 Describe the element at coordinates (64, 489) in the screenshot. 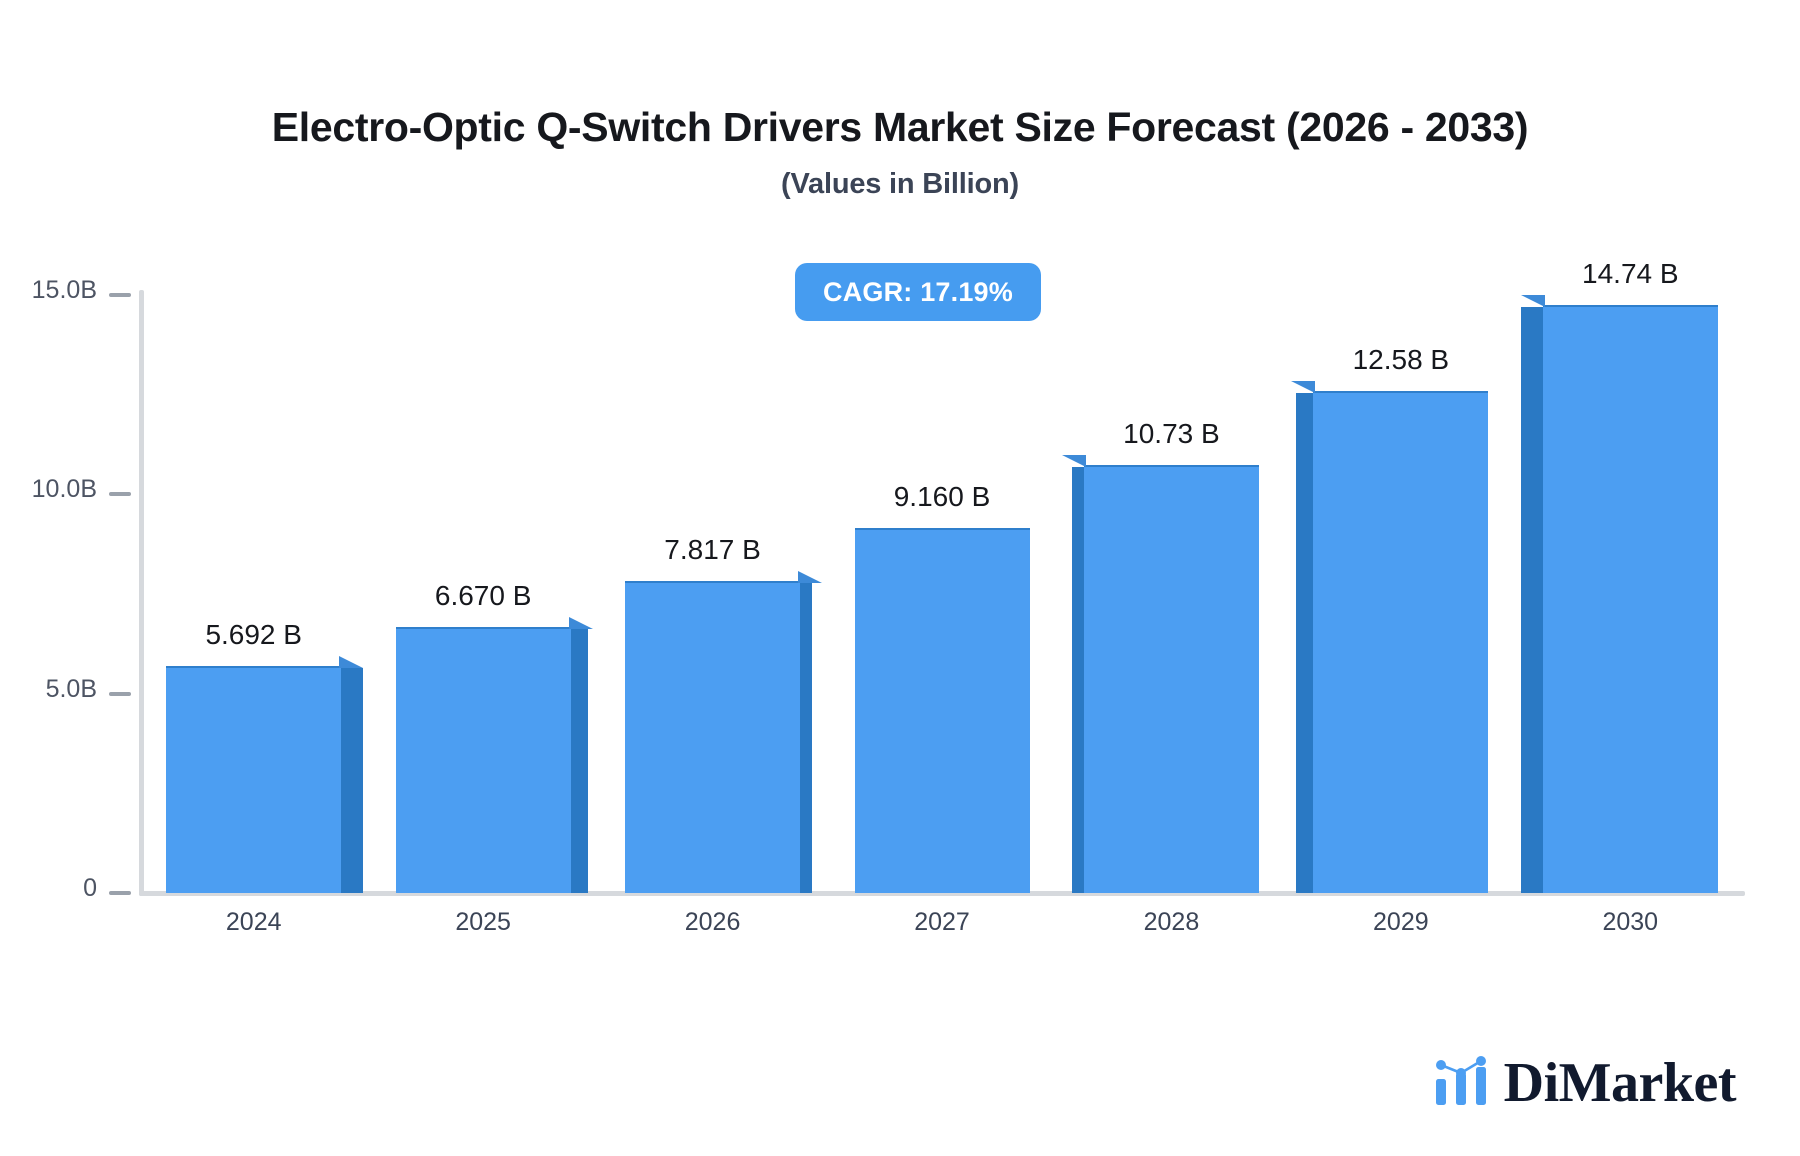

I see `y-axis-tick-label: 10.0B` at that location.